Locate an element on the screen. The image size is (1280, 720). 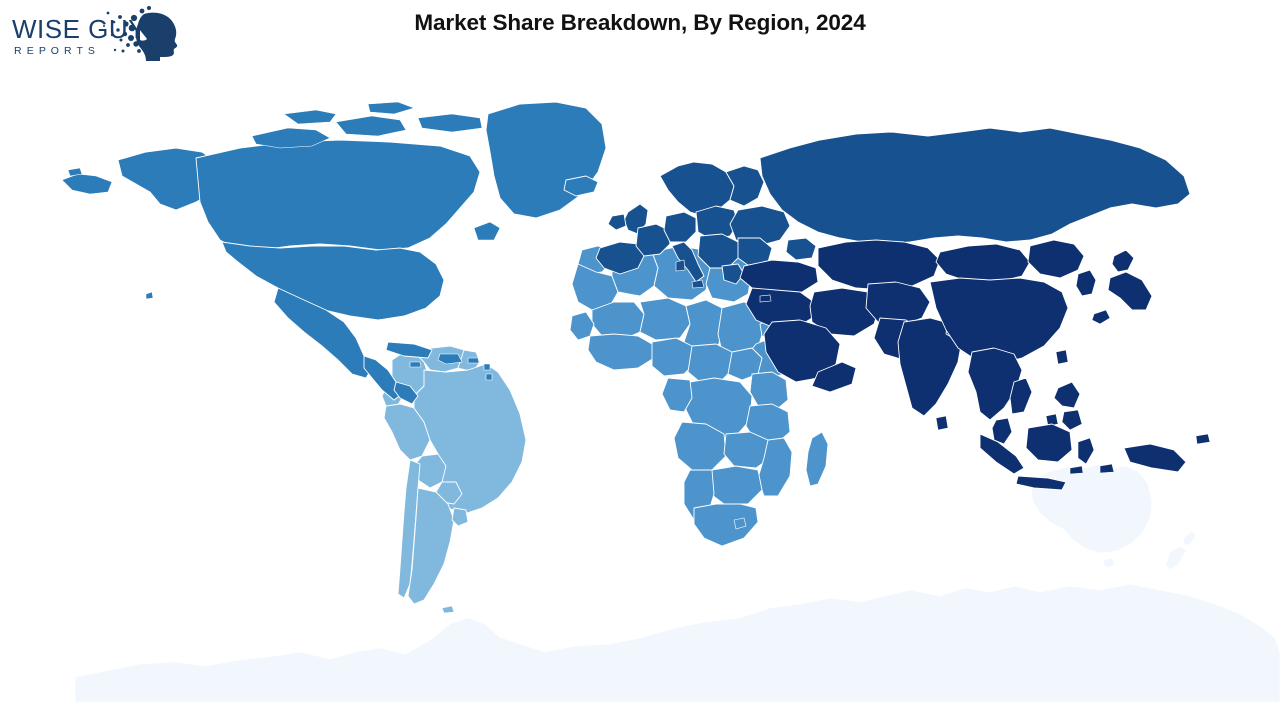
region-europe is located at coordinates (893, 208).